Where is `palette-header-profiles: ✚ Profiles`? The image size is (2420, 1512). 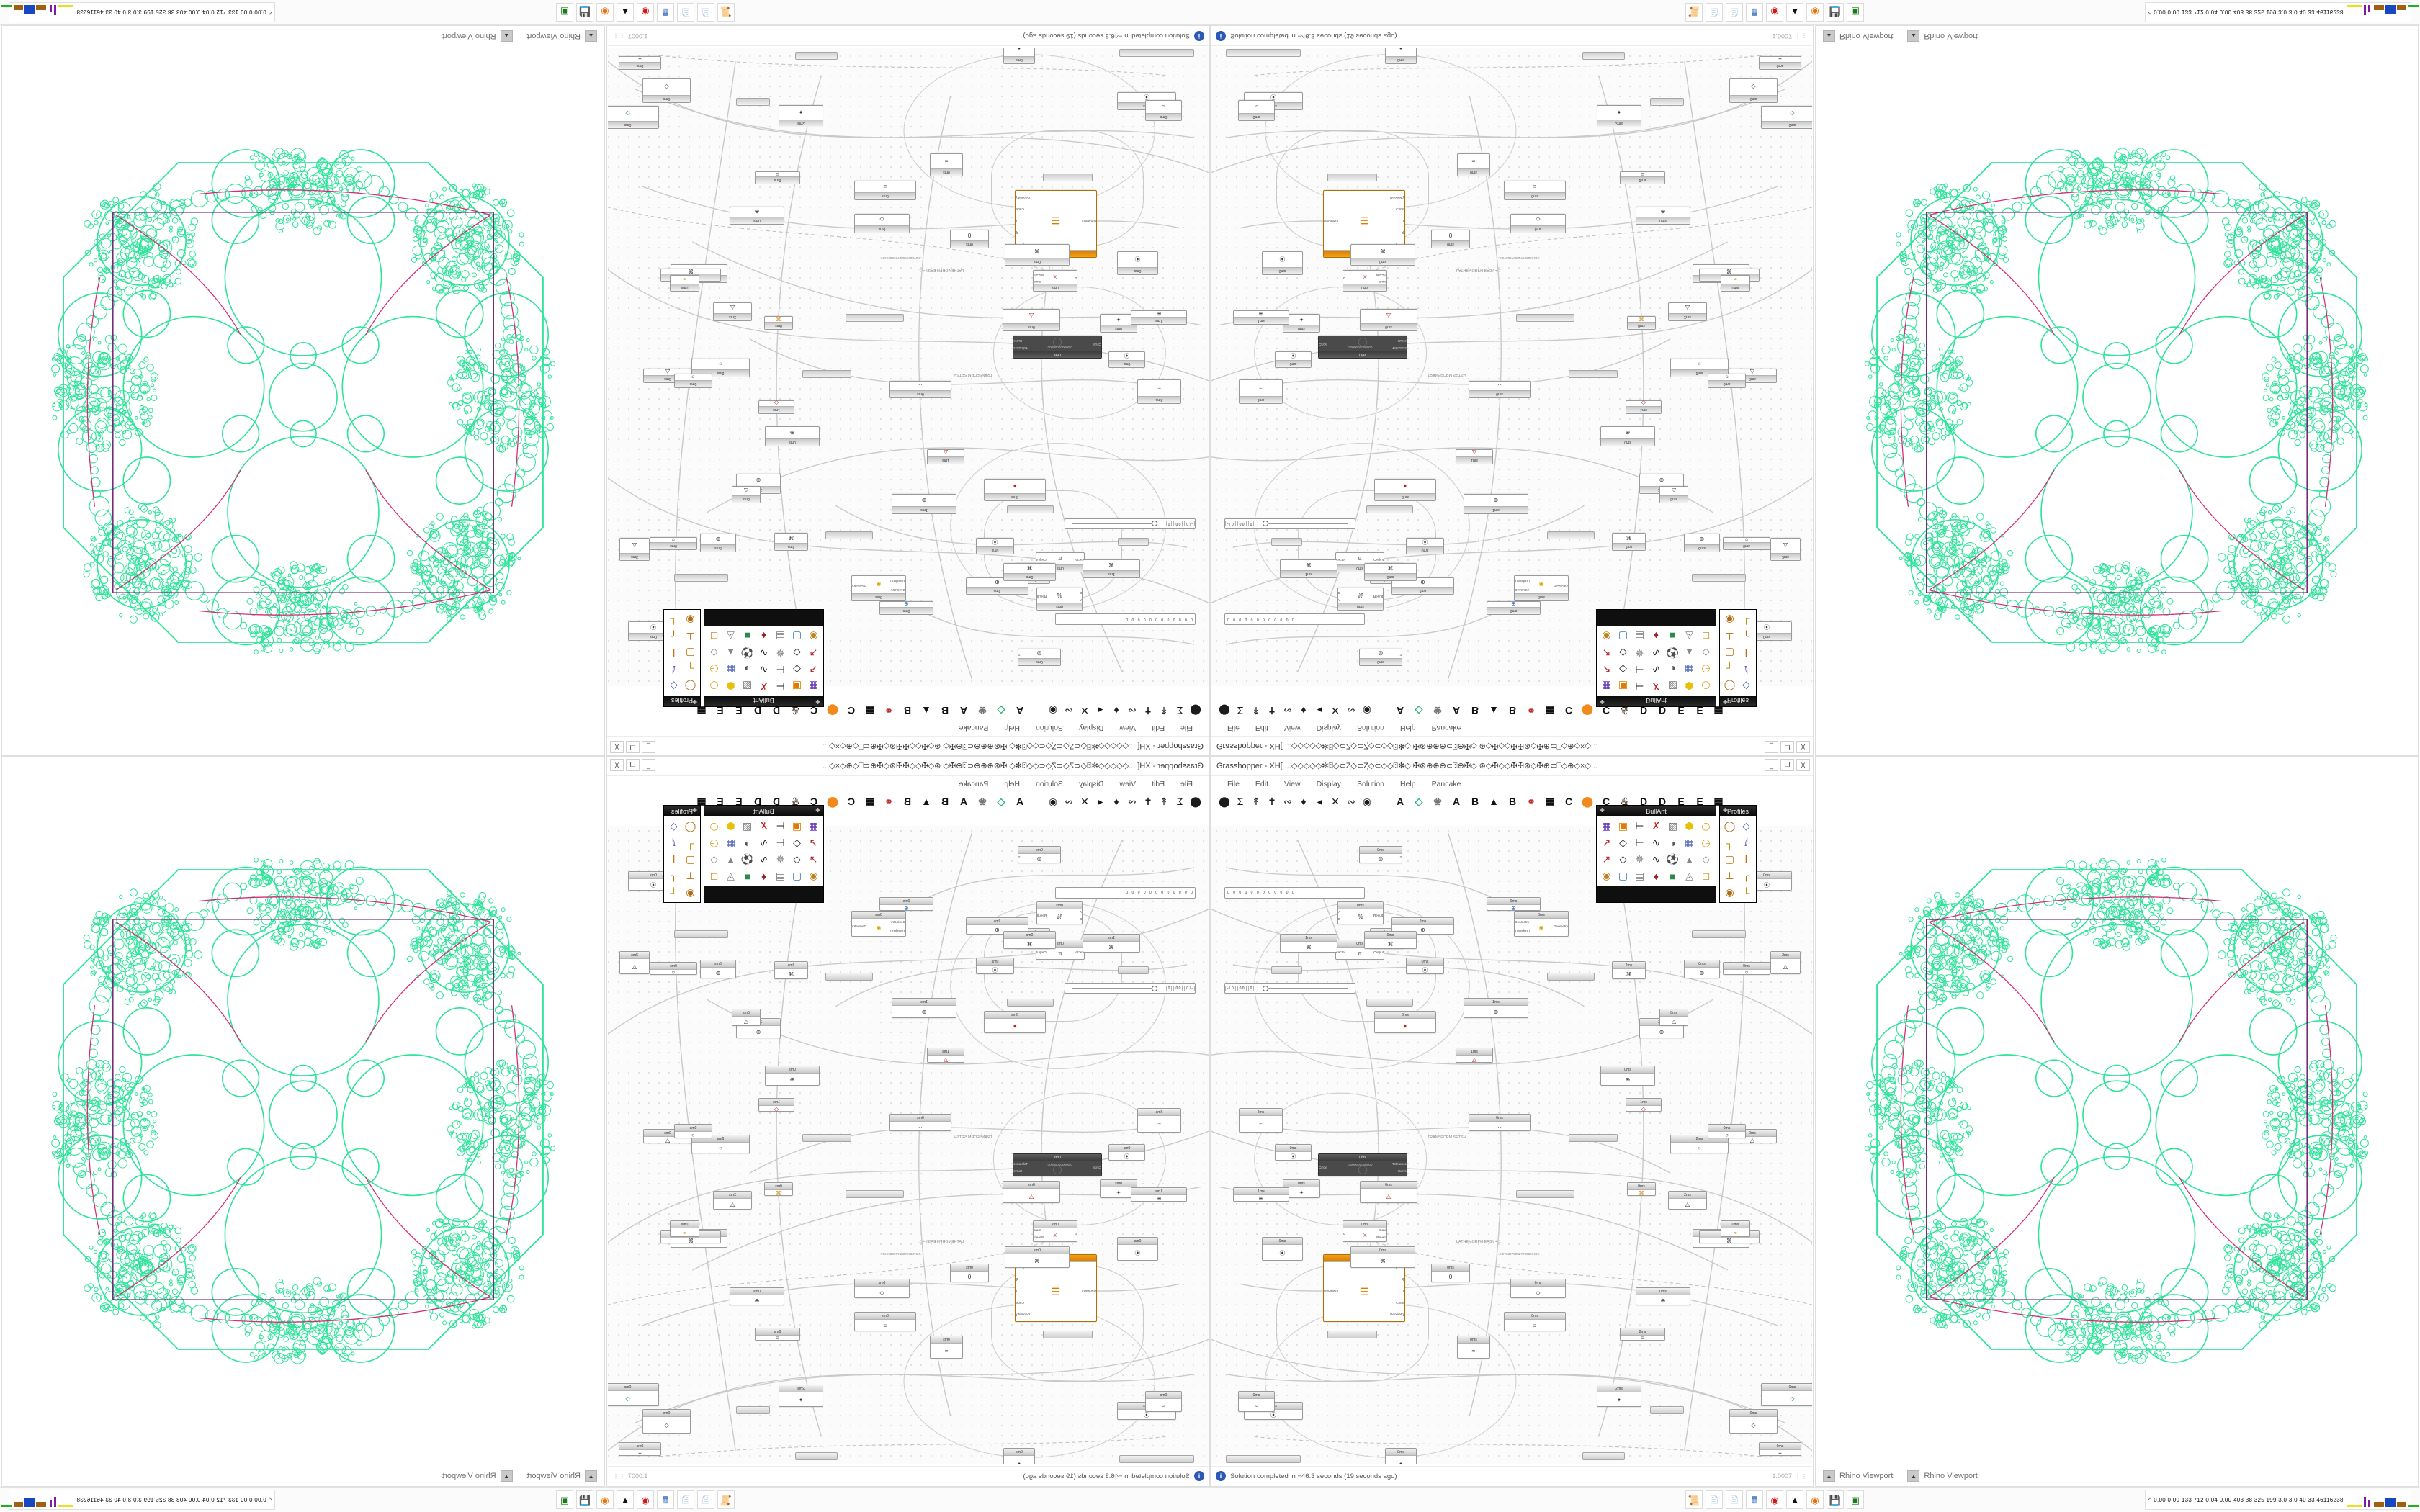 palette-header-profiles: ✚ Profiles is located at coordinates (1738, 811).